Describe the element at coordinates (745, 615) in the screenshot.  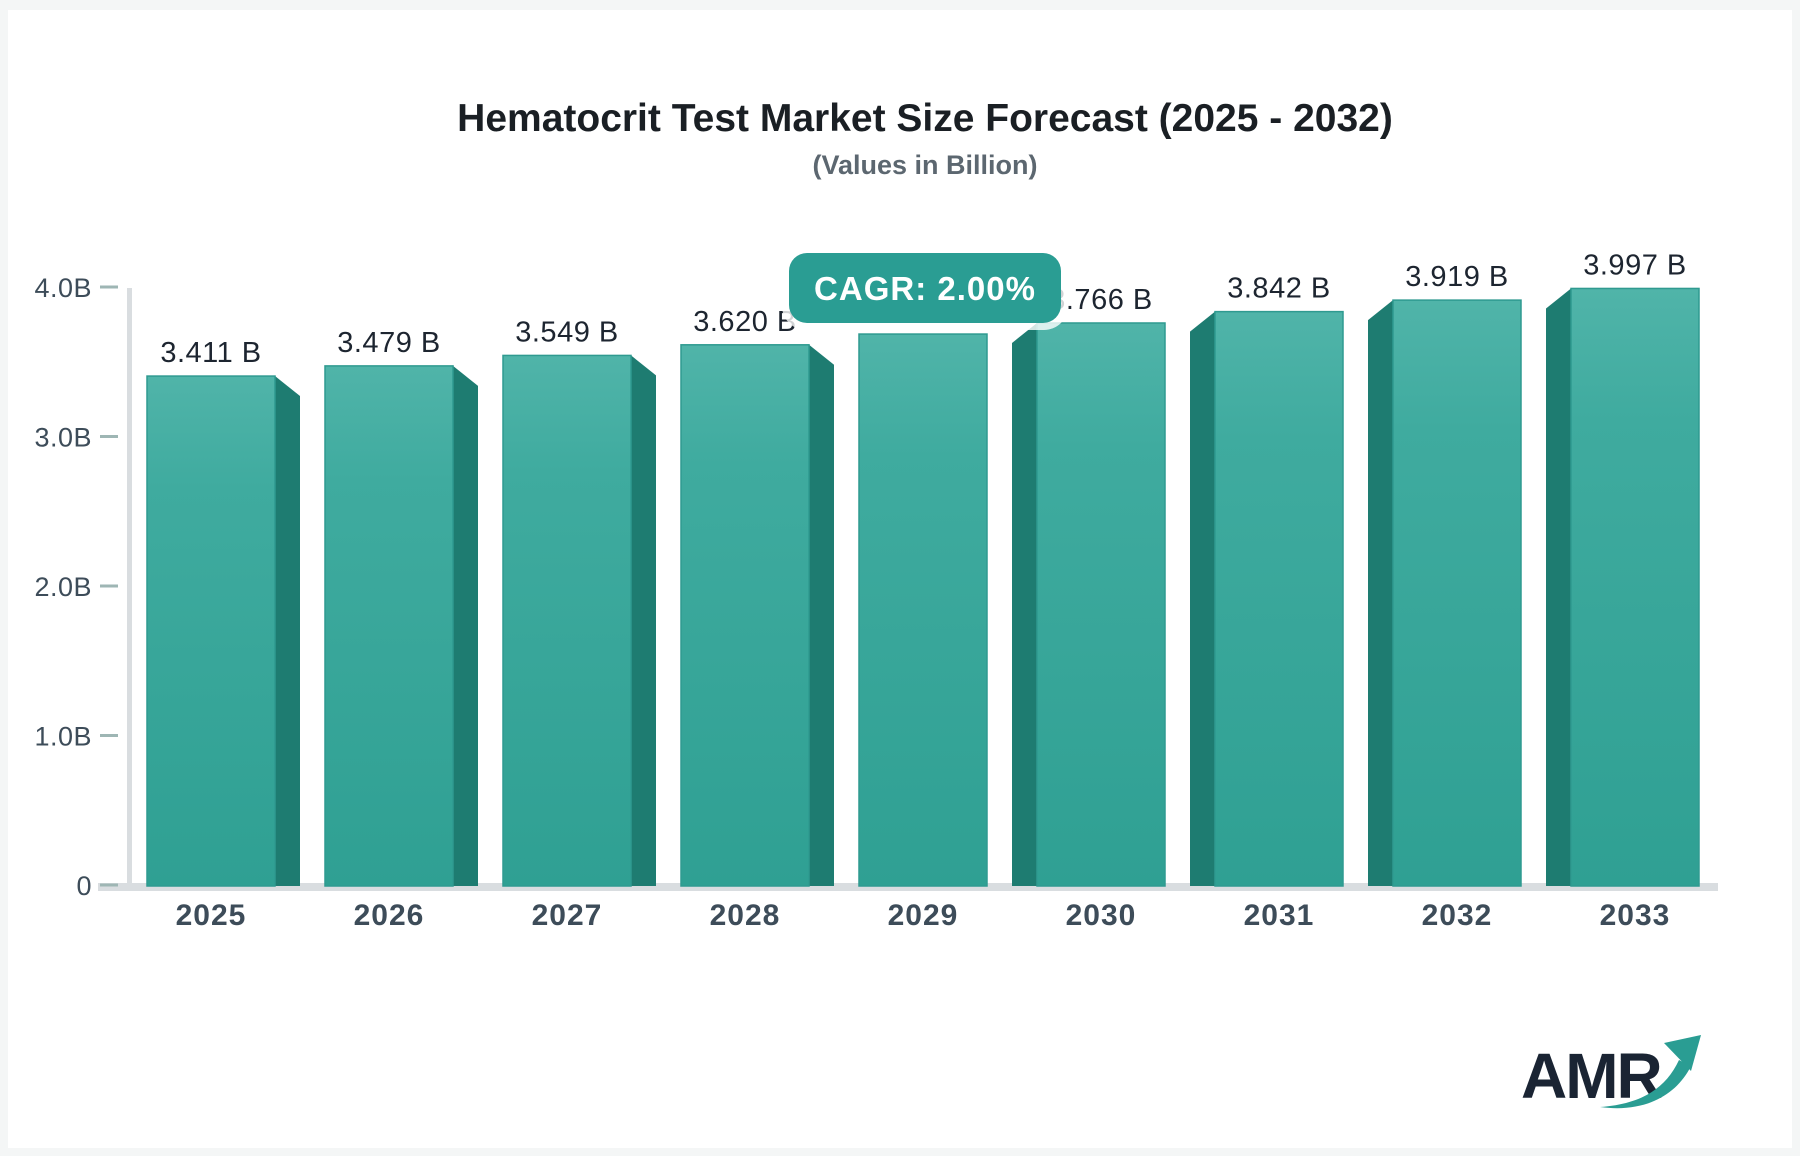
I see `bar-2028` at that location.